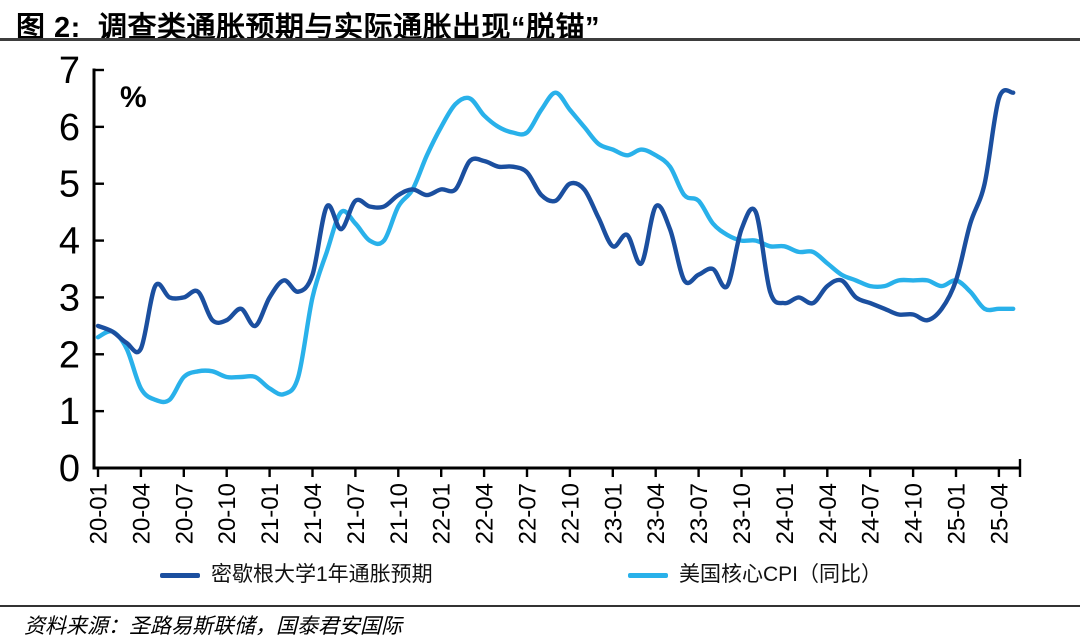 The width and height of the screenshot is (1080, 636). I want to click on x-tick-label: 20-04, so click(141, 513).